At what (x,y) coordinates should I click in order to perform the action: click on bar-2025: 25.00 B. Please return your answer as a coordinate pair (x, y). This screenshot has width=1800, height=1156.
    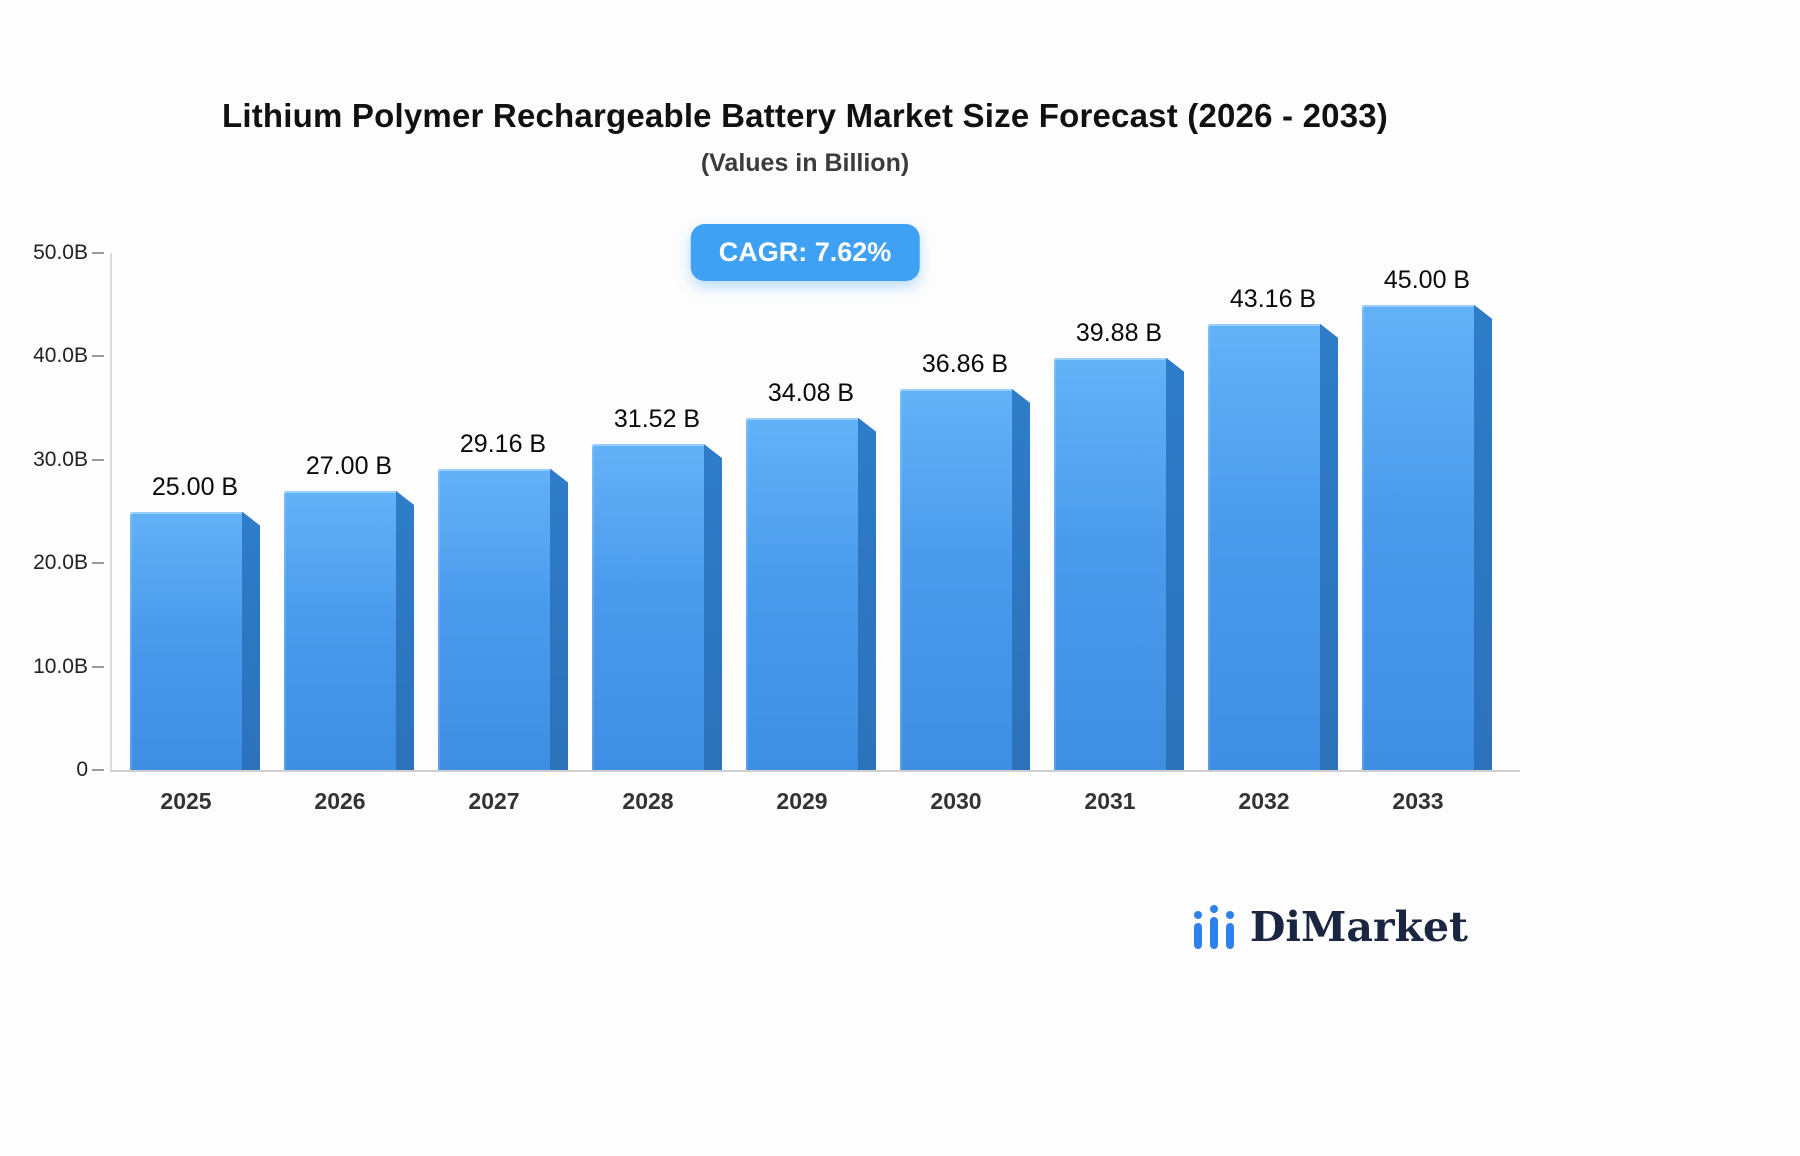
    Looking at the image, I should click on (195, 621).